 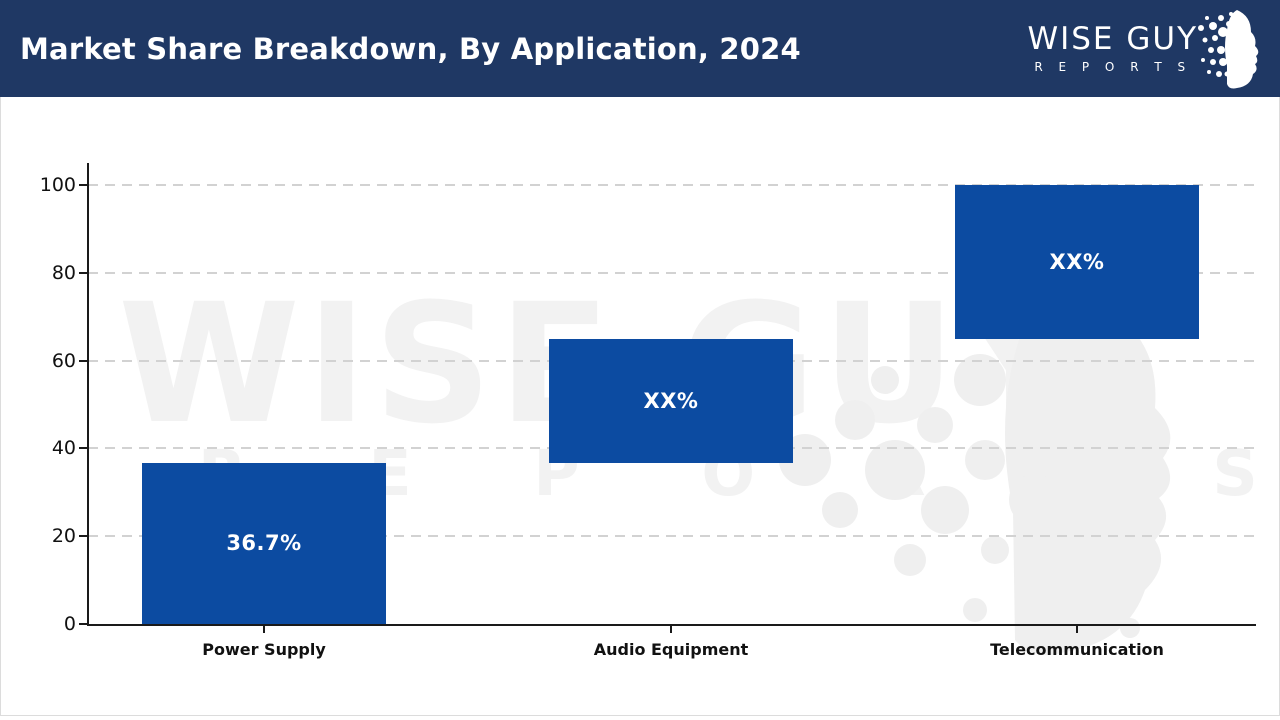 I want to click on y-tick-label-20: 20, so click(x=63, y=536).